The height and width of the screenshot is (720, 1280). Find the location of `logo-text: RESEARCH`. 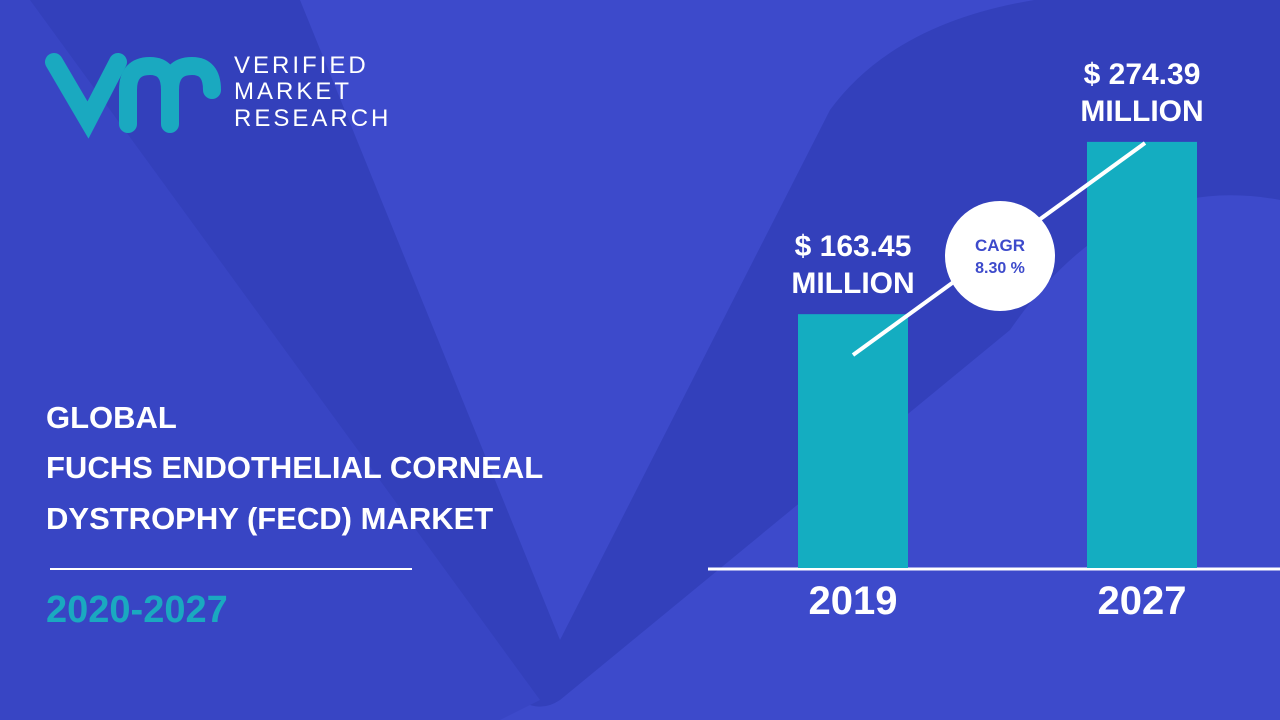

logo-text: RESEARCH is located at coordinates (312, 118).